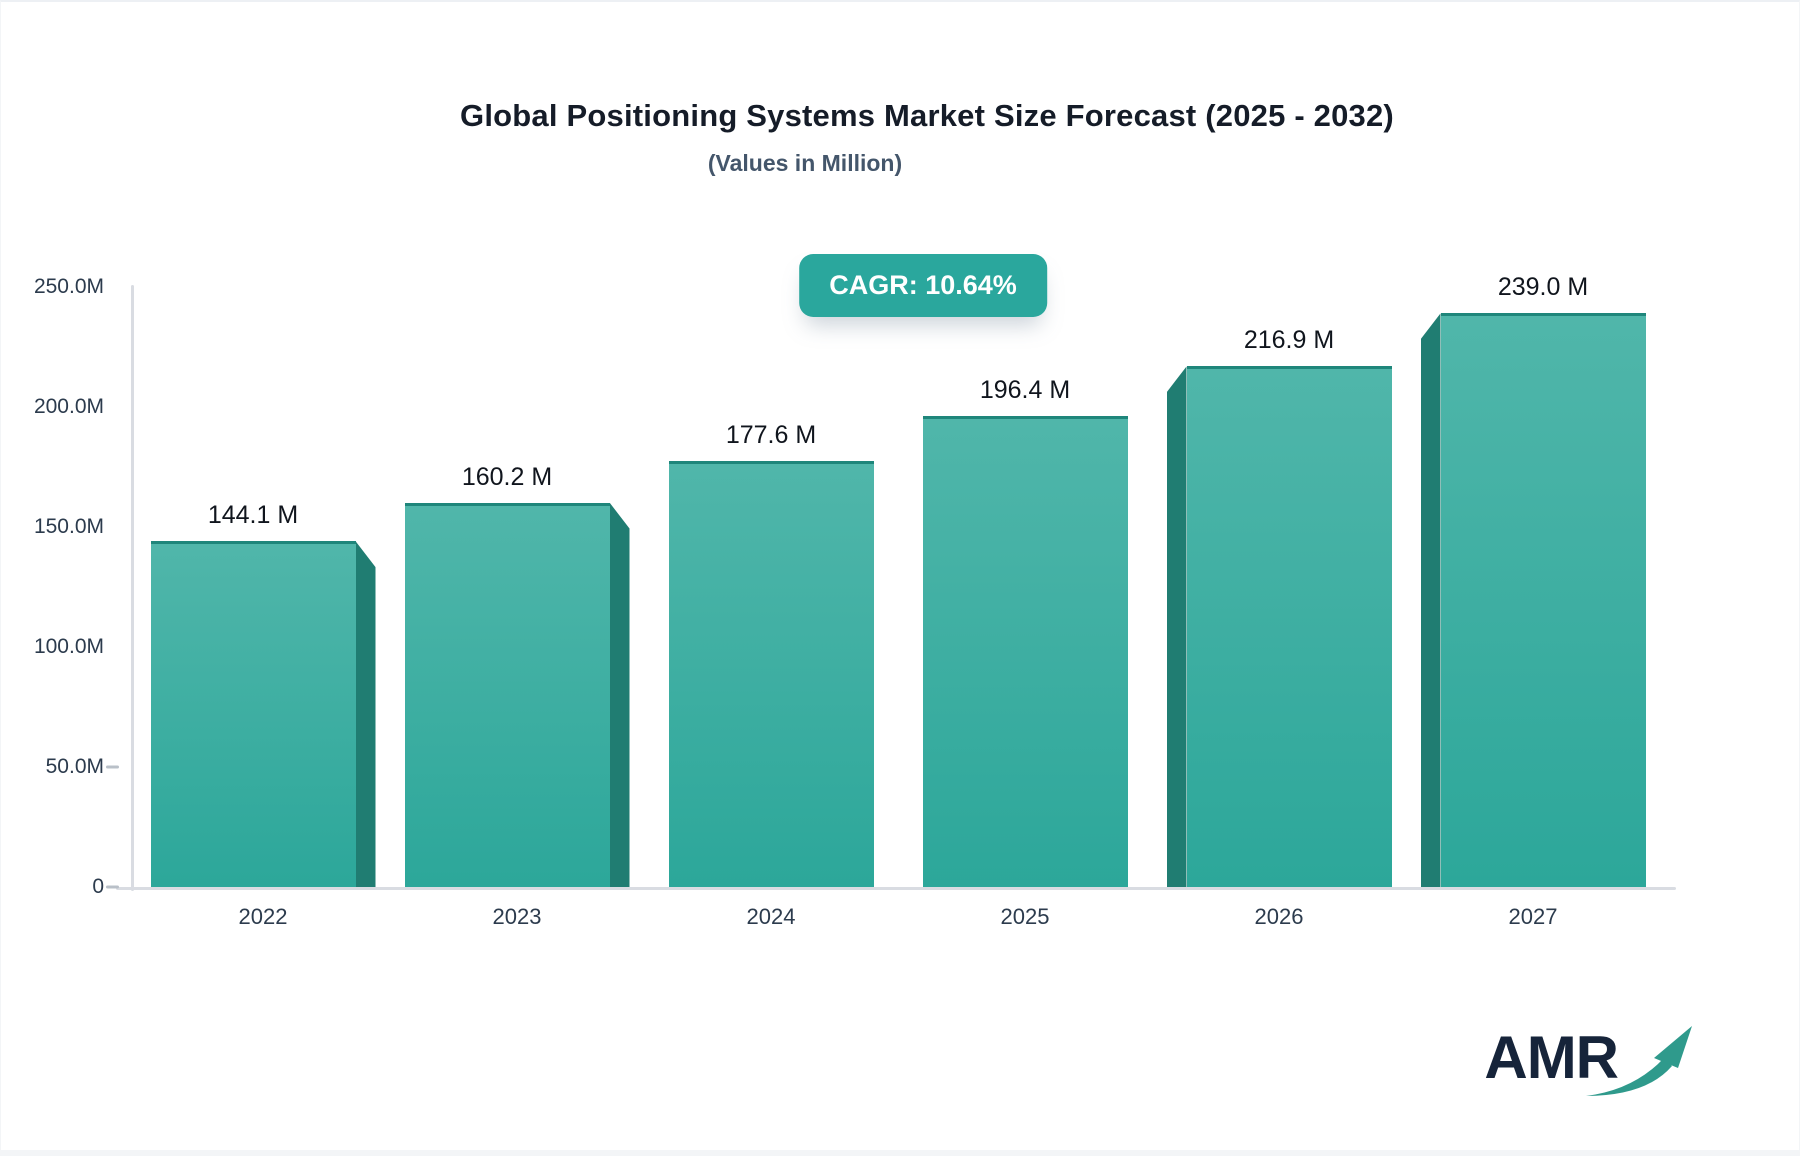  I want to click on x-axis-label-2027: 2027, so click(1533, 916).